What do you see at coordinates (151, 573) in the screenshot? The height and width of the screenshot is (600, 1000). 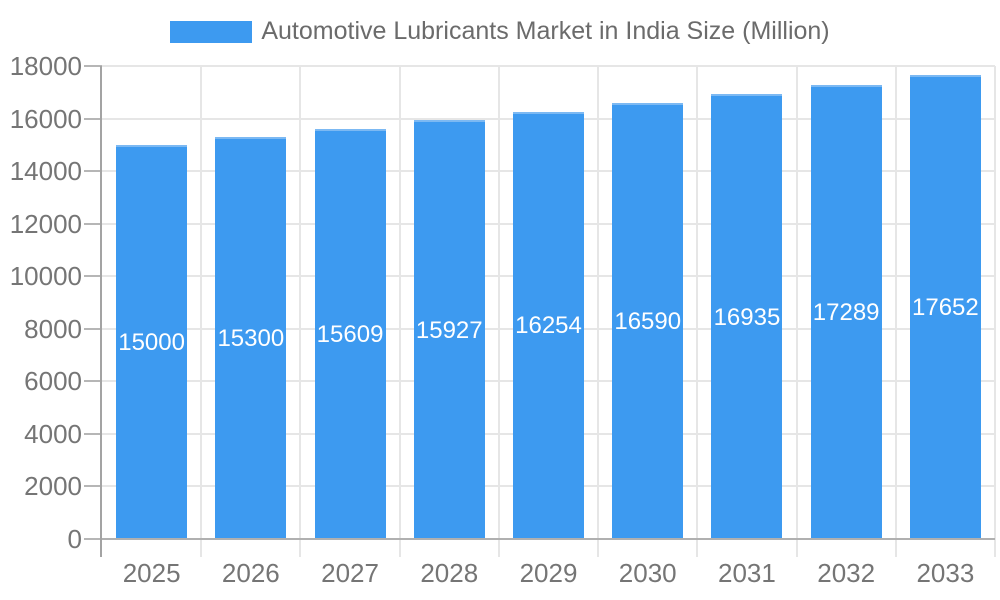 I see `x-tick-label: 2025` at bounding box center [151, 573].